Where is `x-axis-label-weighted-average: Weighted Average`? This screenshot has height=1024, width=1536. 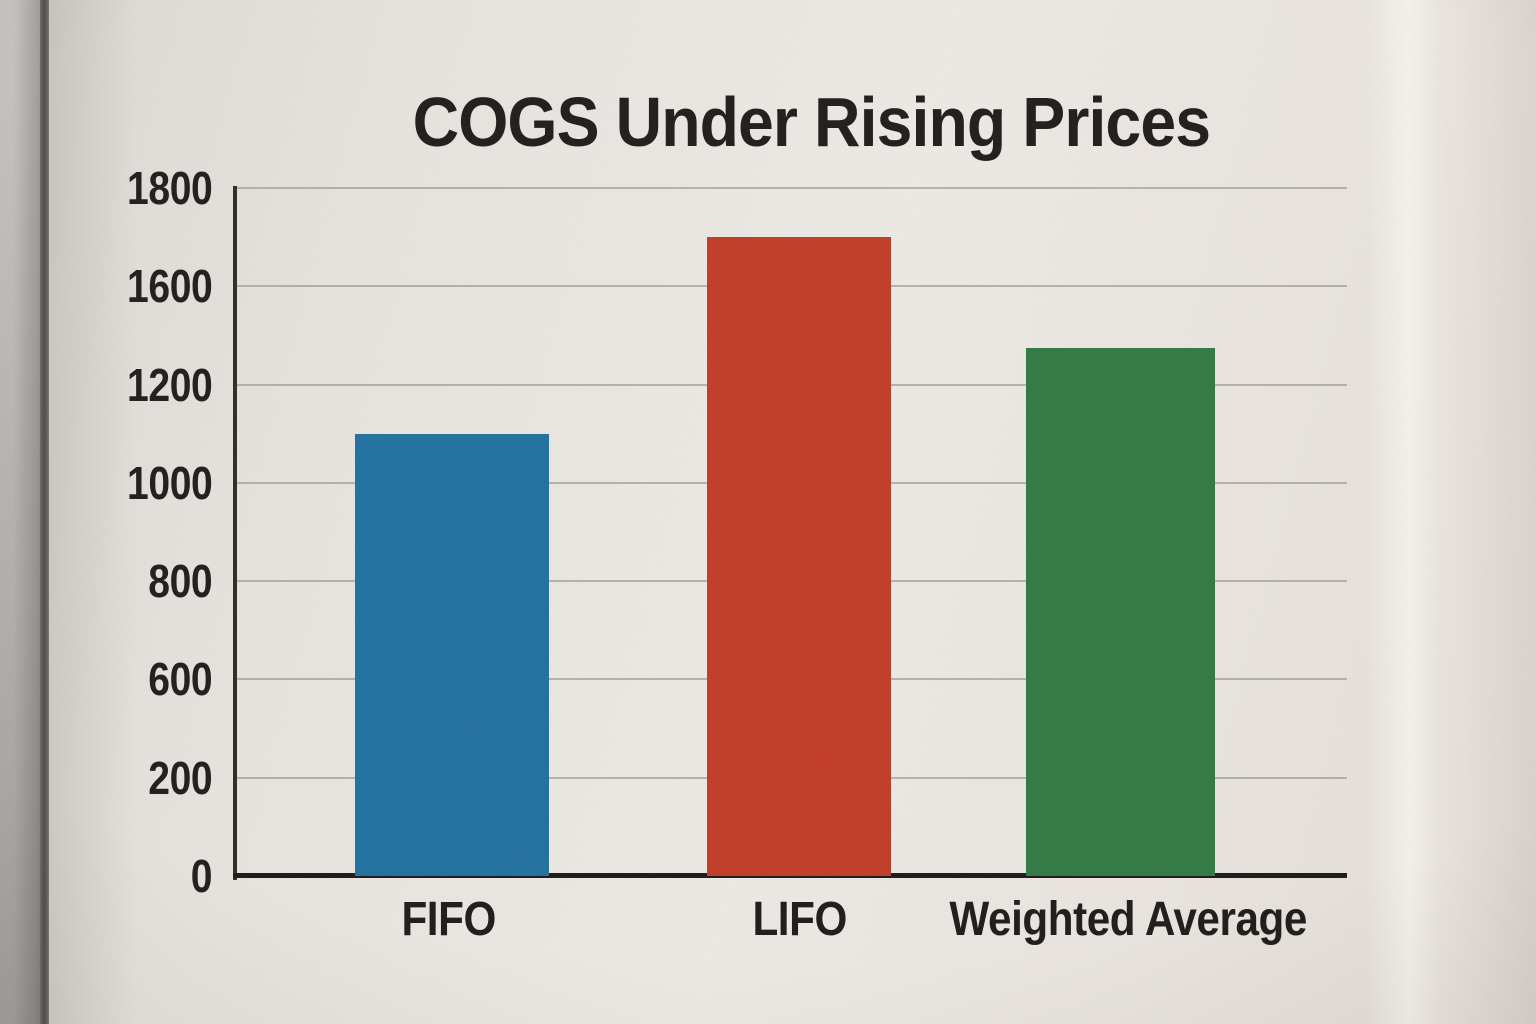
x-axis-label-weighted-average: Weighted Average is located at coordinates (1128, 920).